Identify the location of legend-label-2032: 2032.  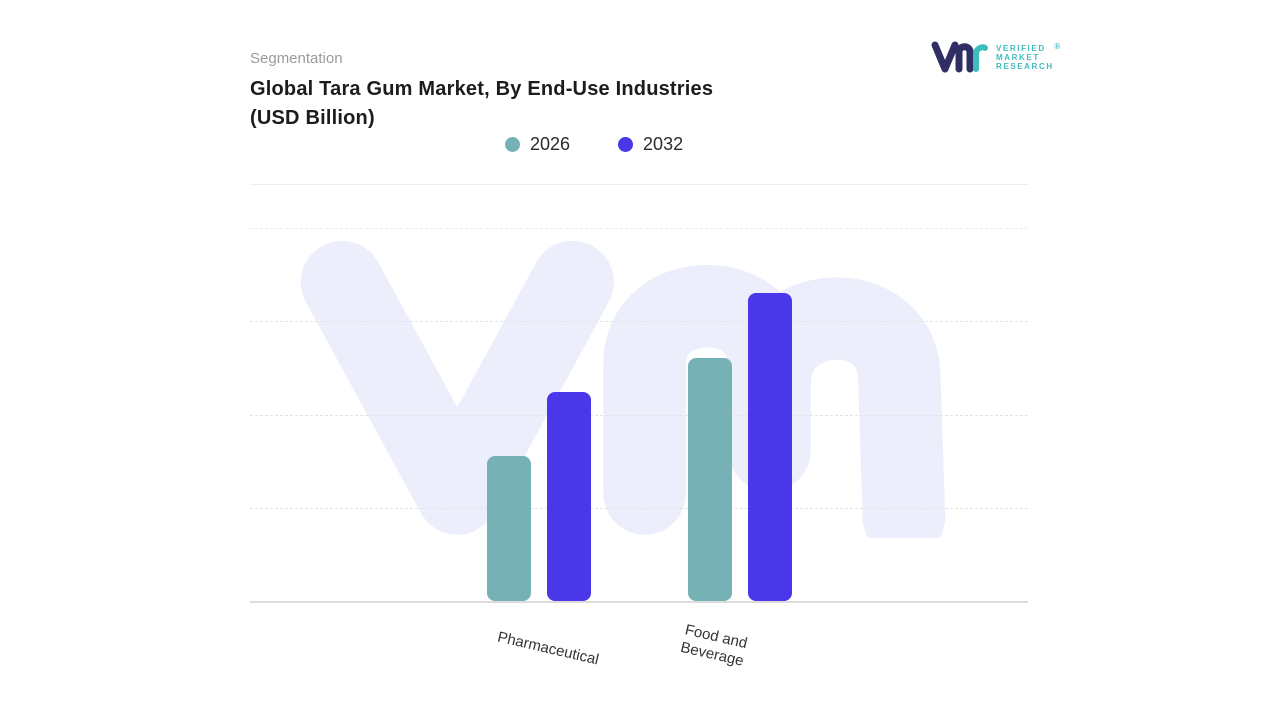
(663, 144).